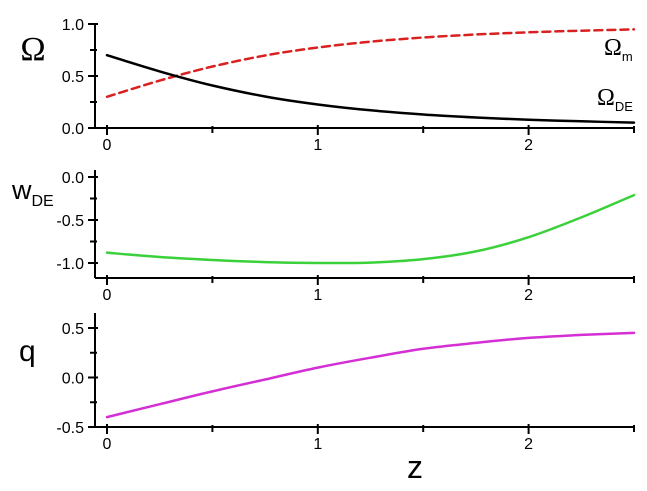 The height and width of the screenshot is (491, 647). Describe the element at coordinates (615, 99) in the screenshot. I see `curve-label-omega-de: ΩDE` at that location.